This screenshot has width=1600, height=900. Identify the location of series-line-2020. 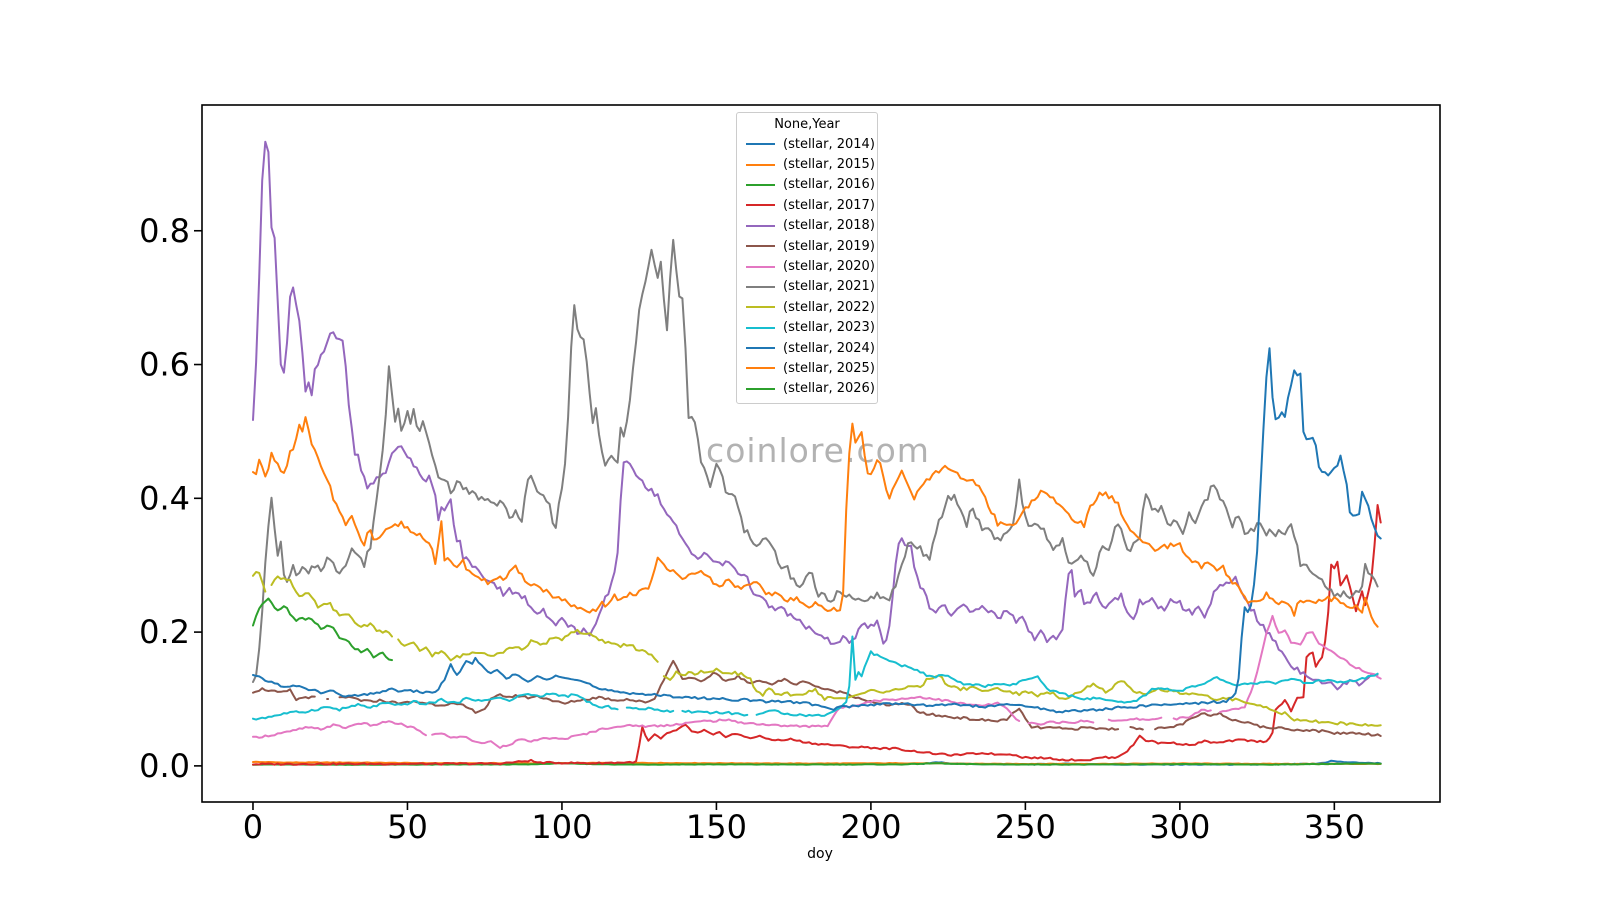
(817, 681).